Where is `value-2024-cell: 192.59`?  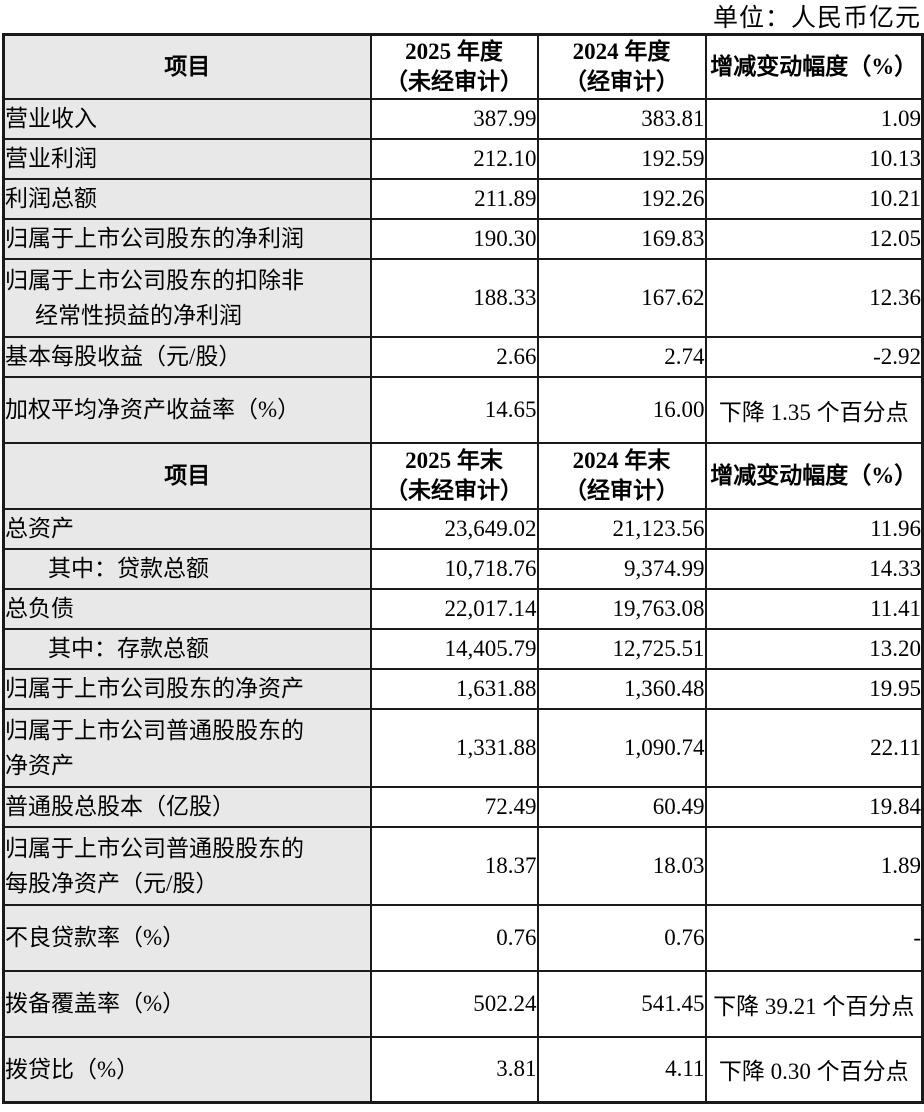 value-2024-cell: 192.59 is located at coordinates (621, 158).